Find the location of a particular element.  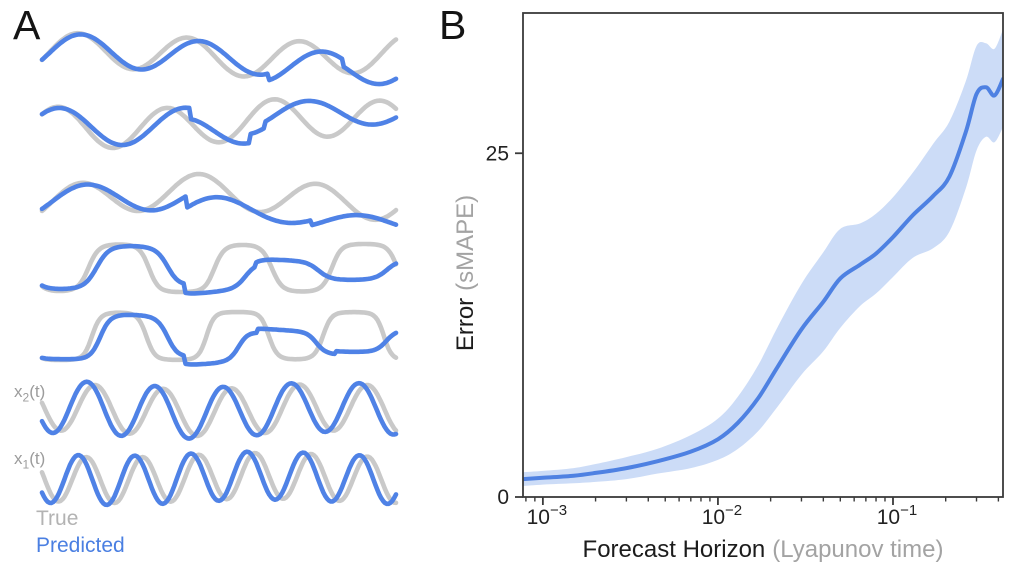

x-axis-title: Forecast Horizon (Lyapunov time) is located at coordinates (763, 550).